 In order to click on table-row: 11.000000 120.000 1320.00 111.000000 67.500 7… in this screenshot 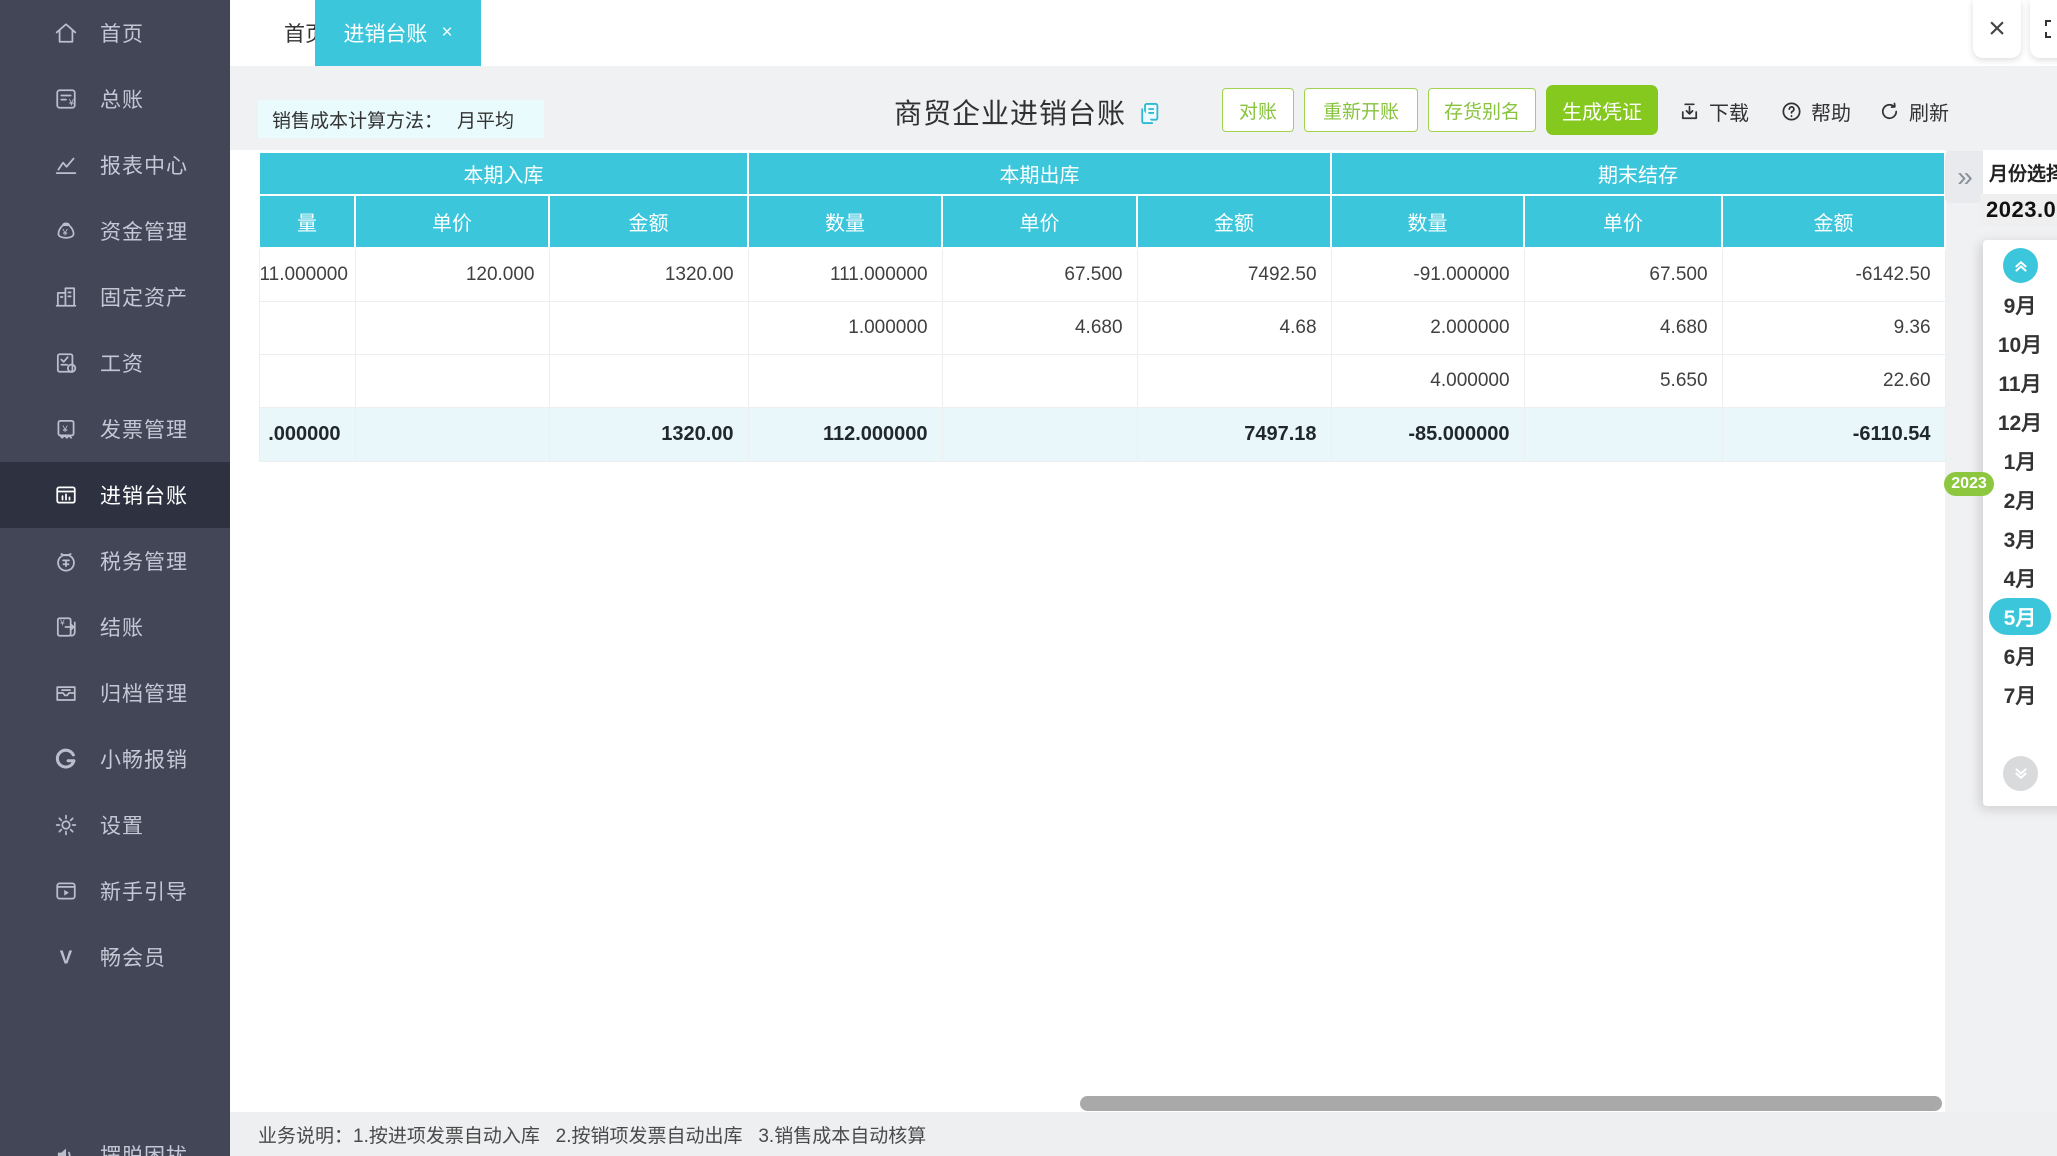, I will do `click(1102, 274)`.